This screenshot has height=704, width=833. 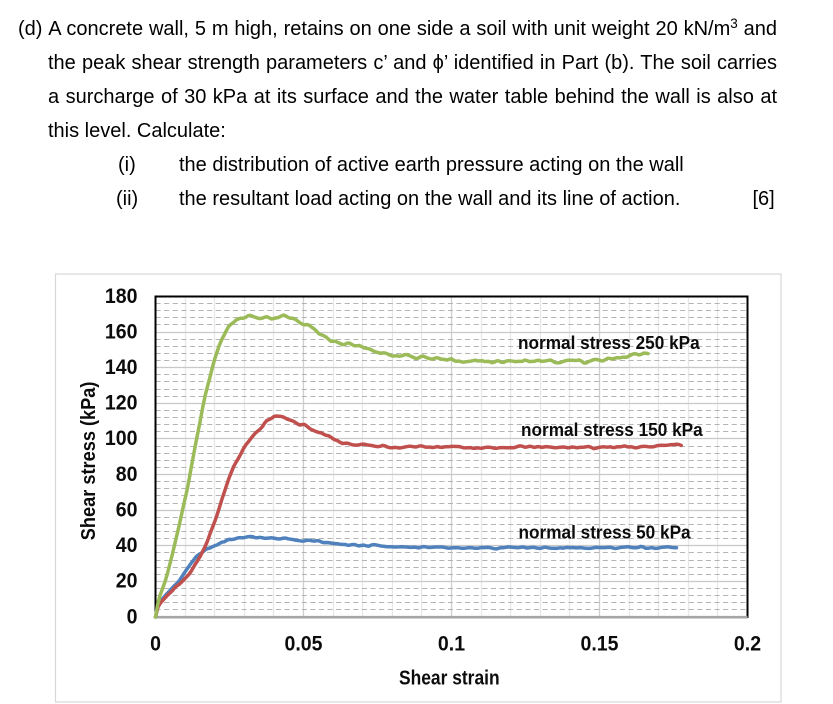 I want to click on svg-text: Shear strain, so click(x=449, y=677).